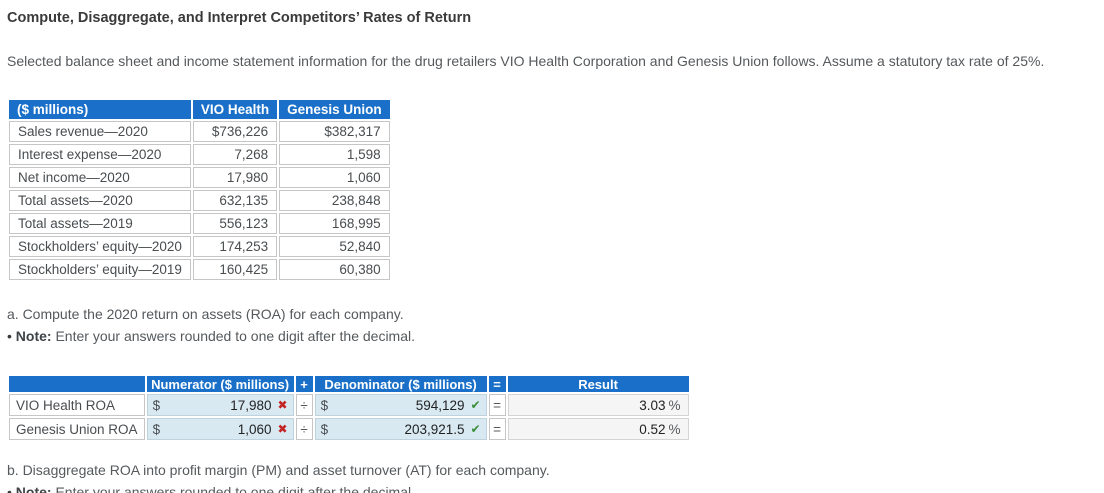  Describe the element at coordinates (434, 429) in the screenshot. I see `denominator-value: 203,921.5` at that location.